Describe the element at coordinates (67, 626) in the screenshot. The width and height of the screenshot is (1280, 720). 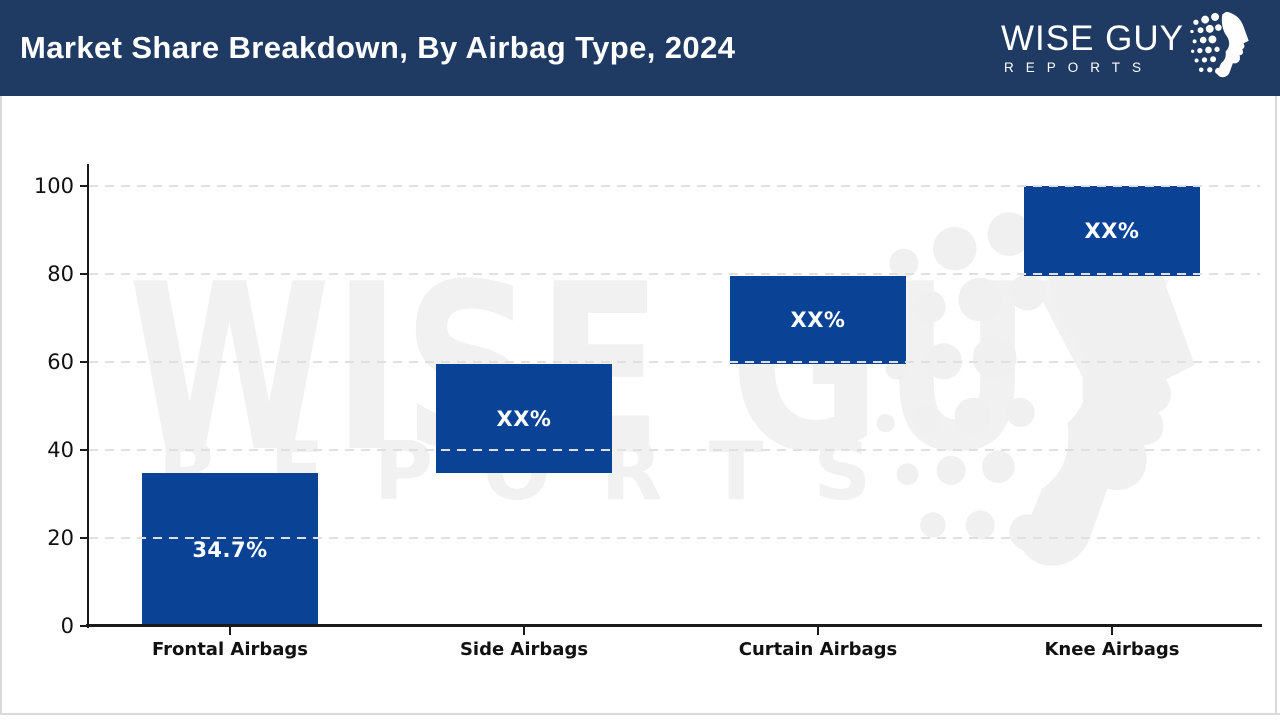
I see `y-tick-label: 0` at that location.